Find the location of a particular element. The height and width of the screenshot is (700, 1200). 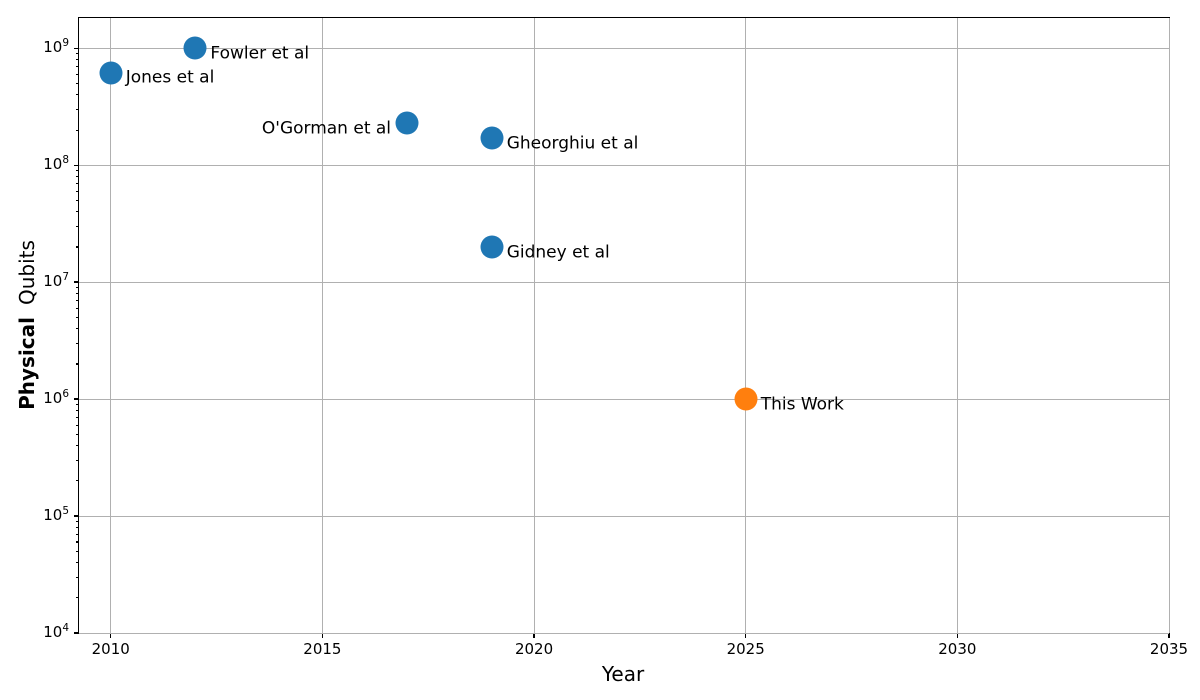

x-gridline-2030 is located at coordinates (957, 325).